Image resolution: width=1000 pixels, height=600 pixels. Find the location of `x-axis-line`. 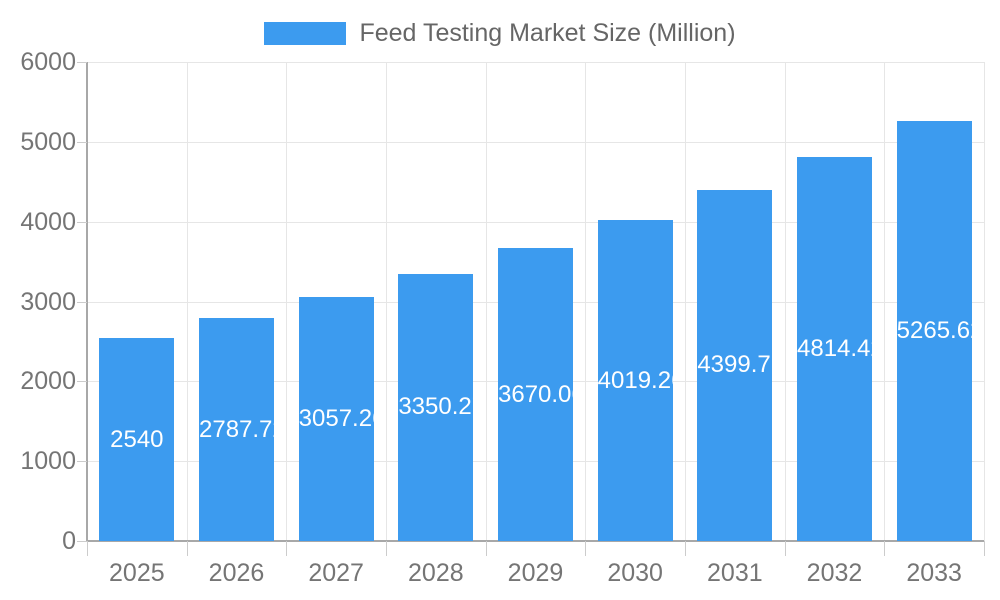

x-axis-line is located at coordinates (535, 541).